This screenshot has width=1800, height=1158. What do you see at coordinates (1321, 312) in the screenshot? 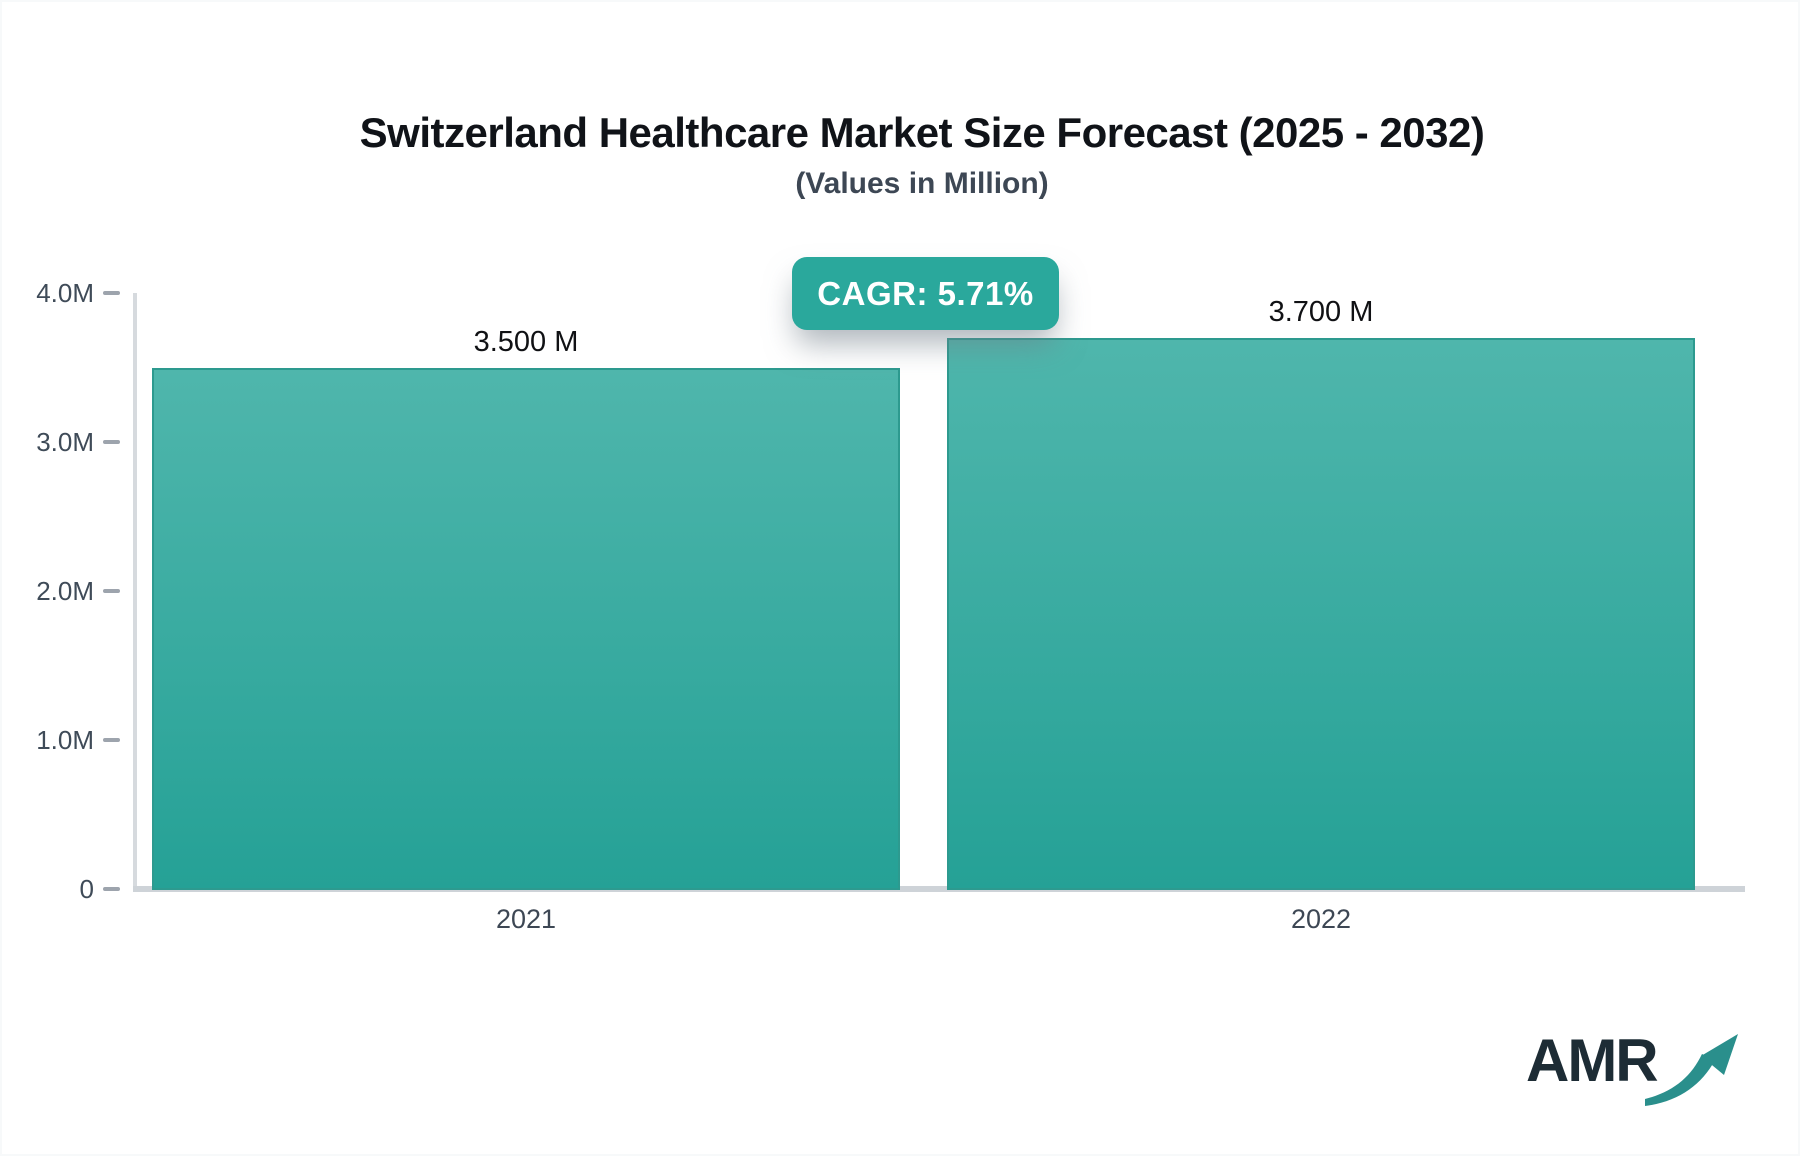
I see `bar-value-label: 3.700 M` at bounding box center [1321, 312].